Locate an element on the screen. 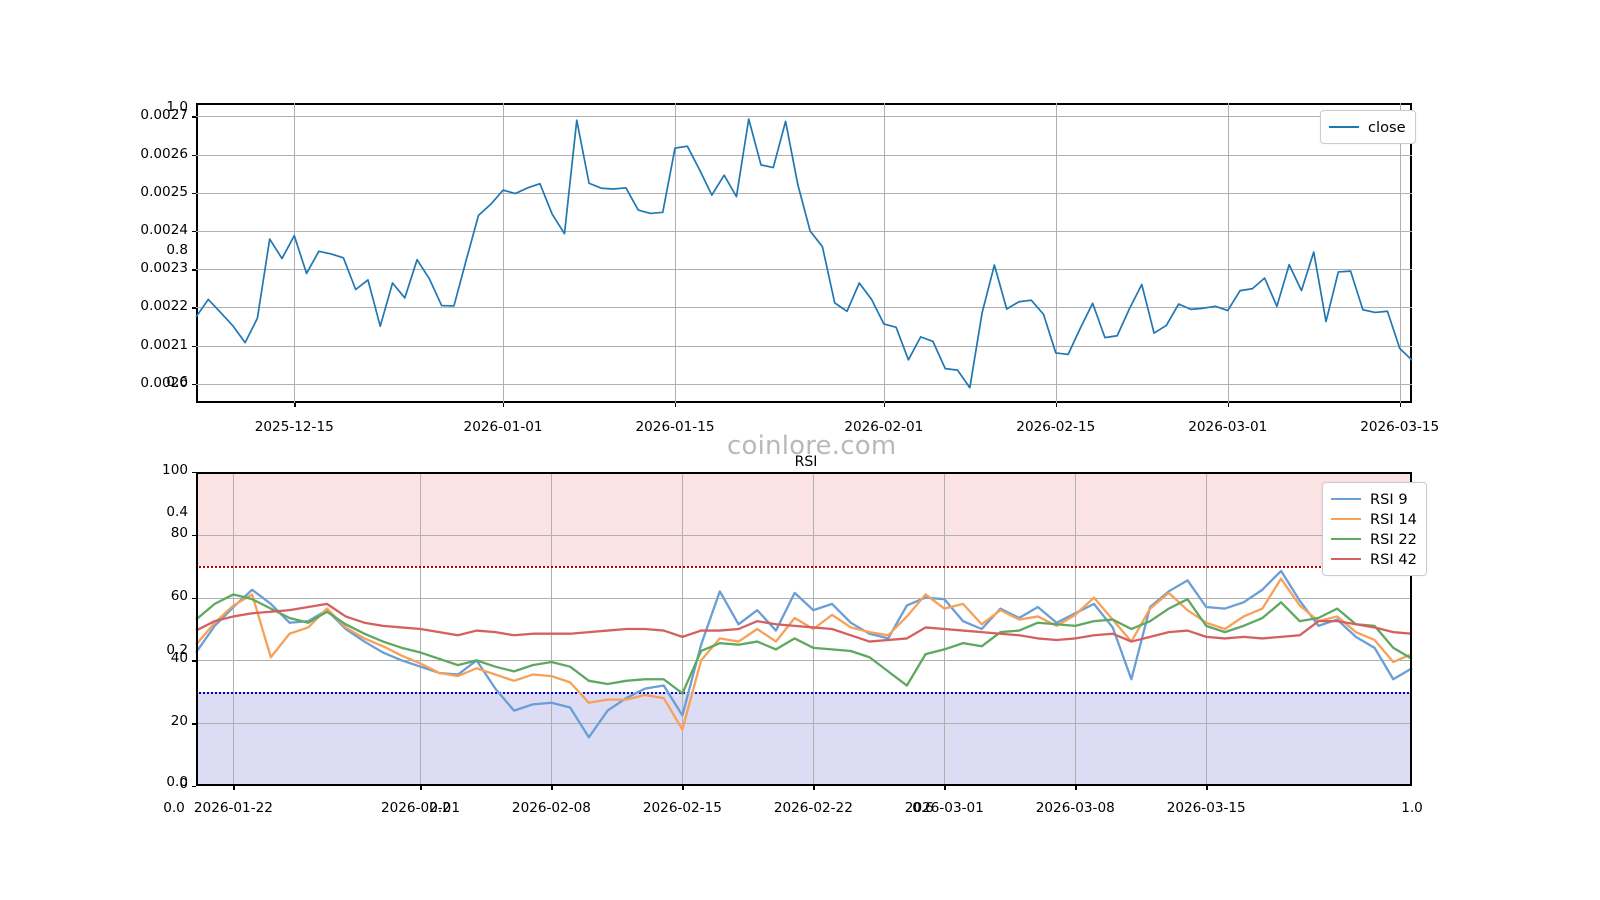  y-axis-secondary-tick-label: 0.0 is located at coordinates (177, 782).